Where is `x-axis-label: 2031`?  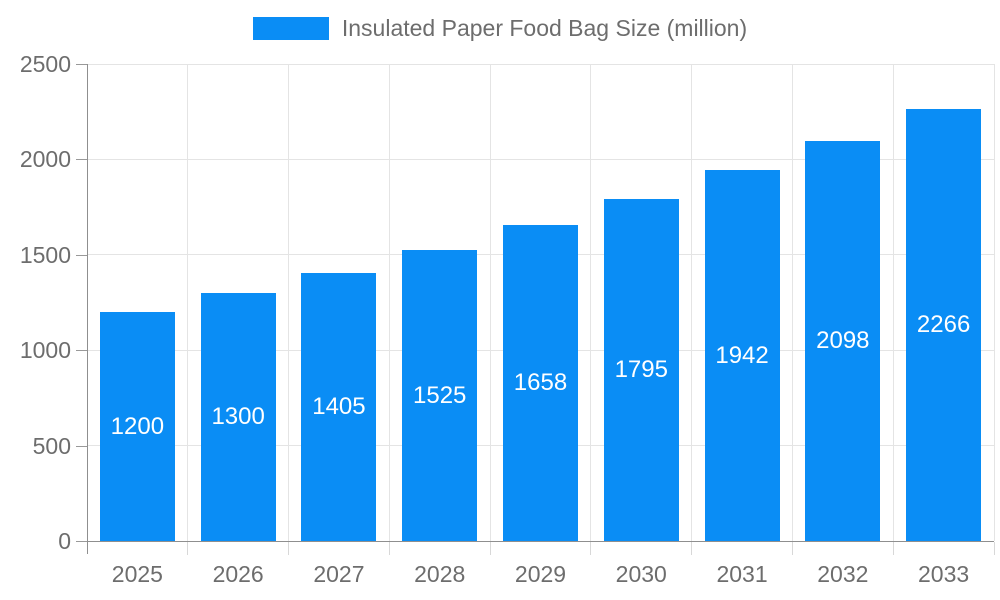
x-axis-label: 2031 is located at coordinates (742, 574).